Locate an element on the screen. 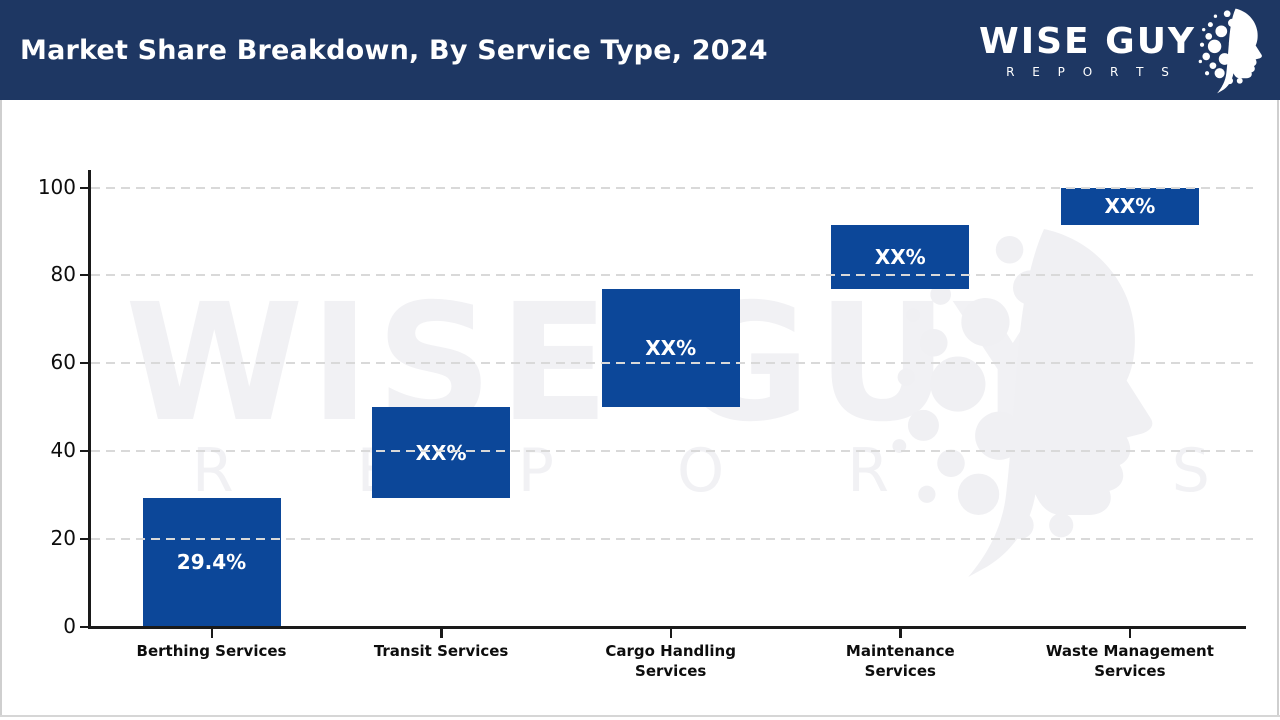  bar-maintenance-services: XX% is located at coordinates (900, 256).